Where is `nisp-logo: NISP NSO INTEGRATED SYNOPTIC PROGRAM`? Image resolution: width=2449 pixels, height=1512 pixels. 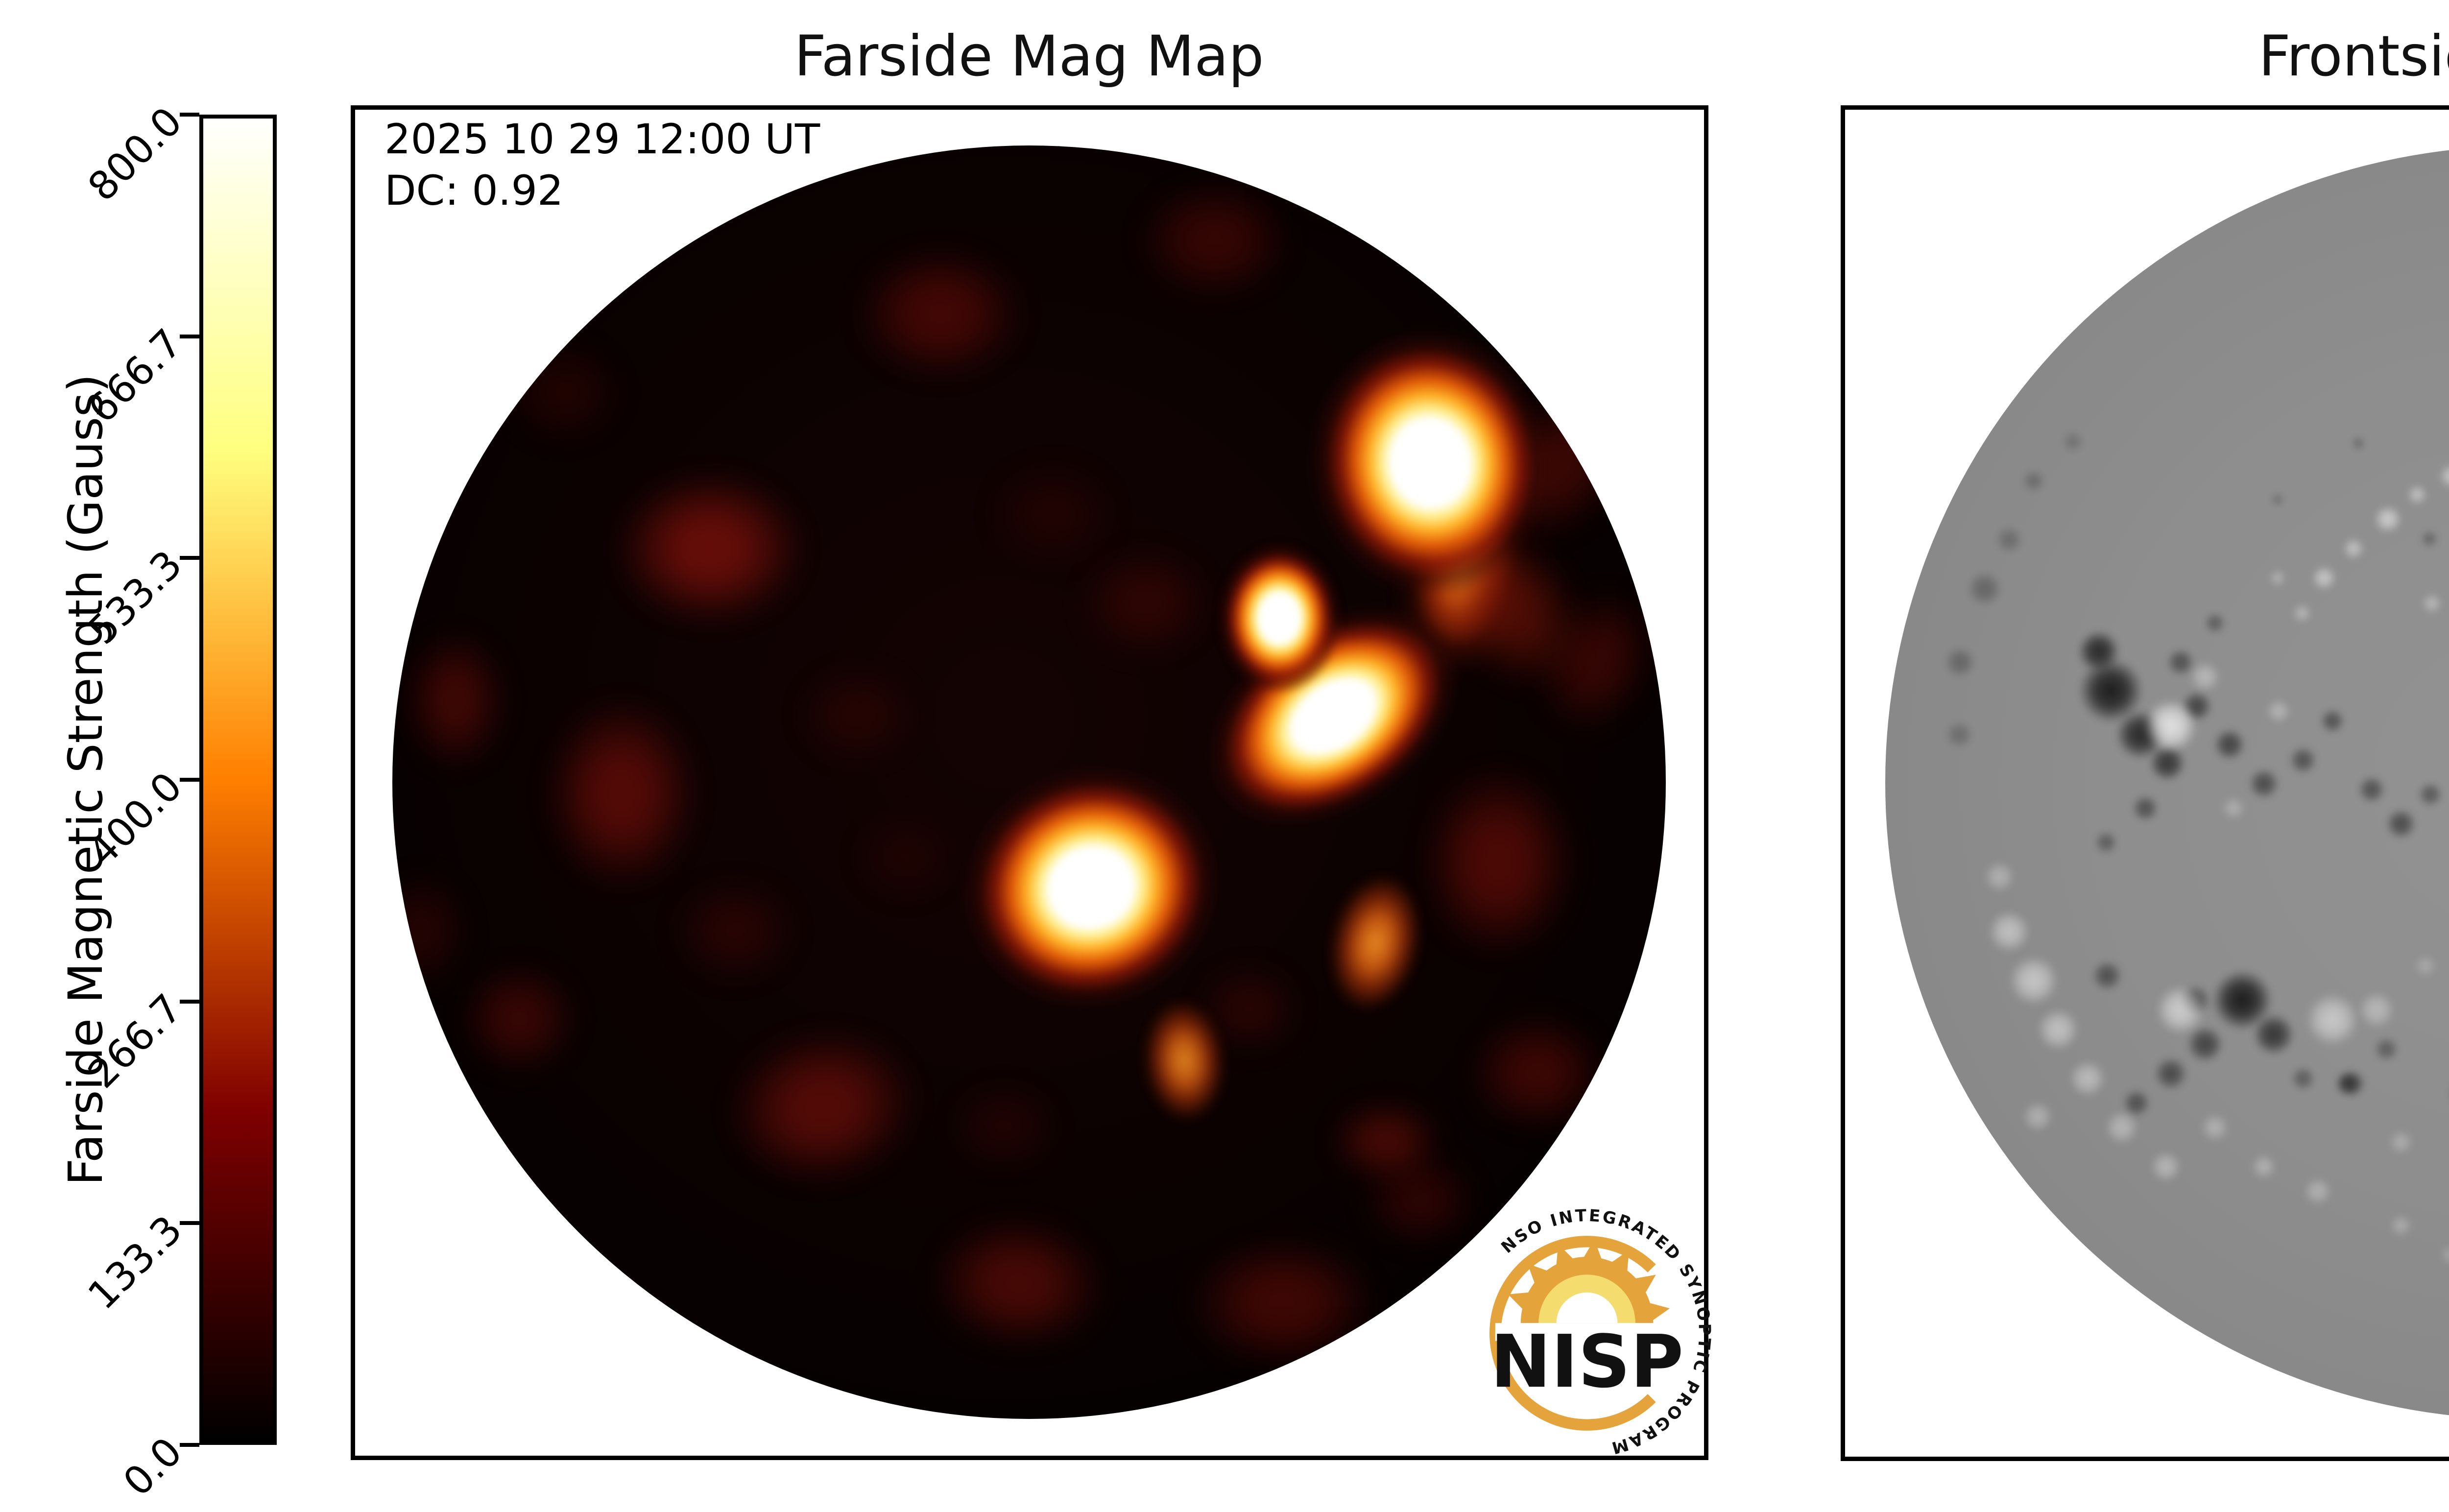 nisp-logo: NISP NSO INTEGRATED SYNOPTIC PROGRAM is located at coordinates (1601, 1332).